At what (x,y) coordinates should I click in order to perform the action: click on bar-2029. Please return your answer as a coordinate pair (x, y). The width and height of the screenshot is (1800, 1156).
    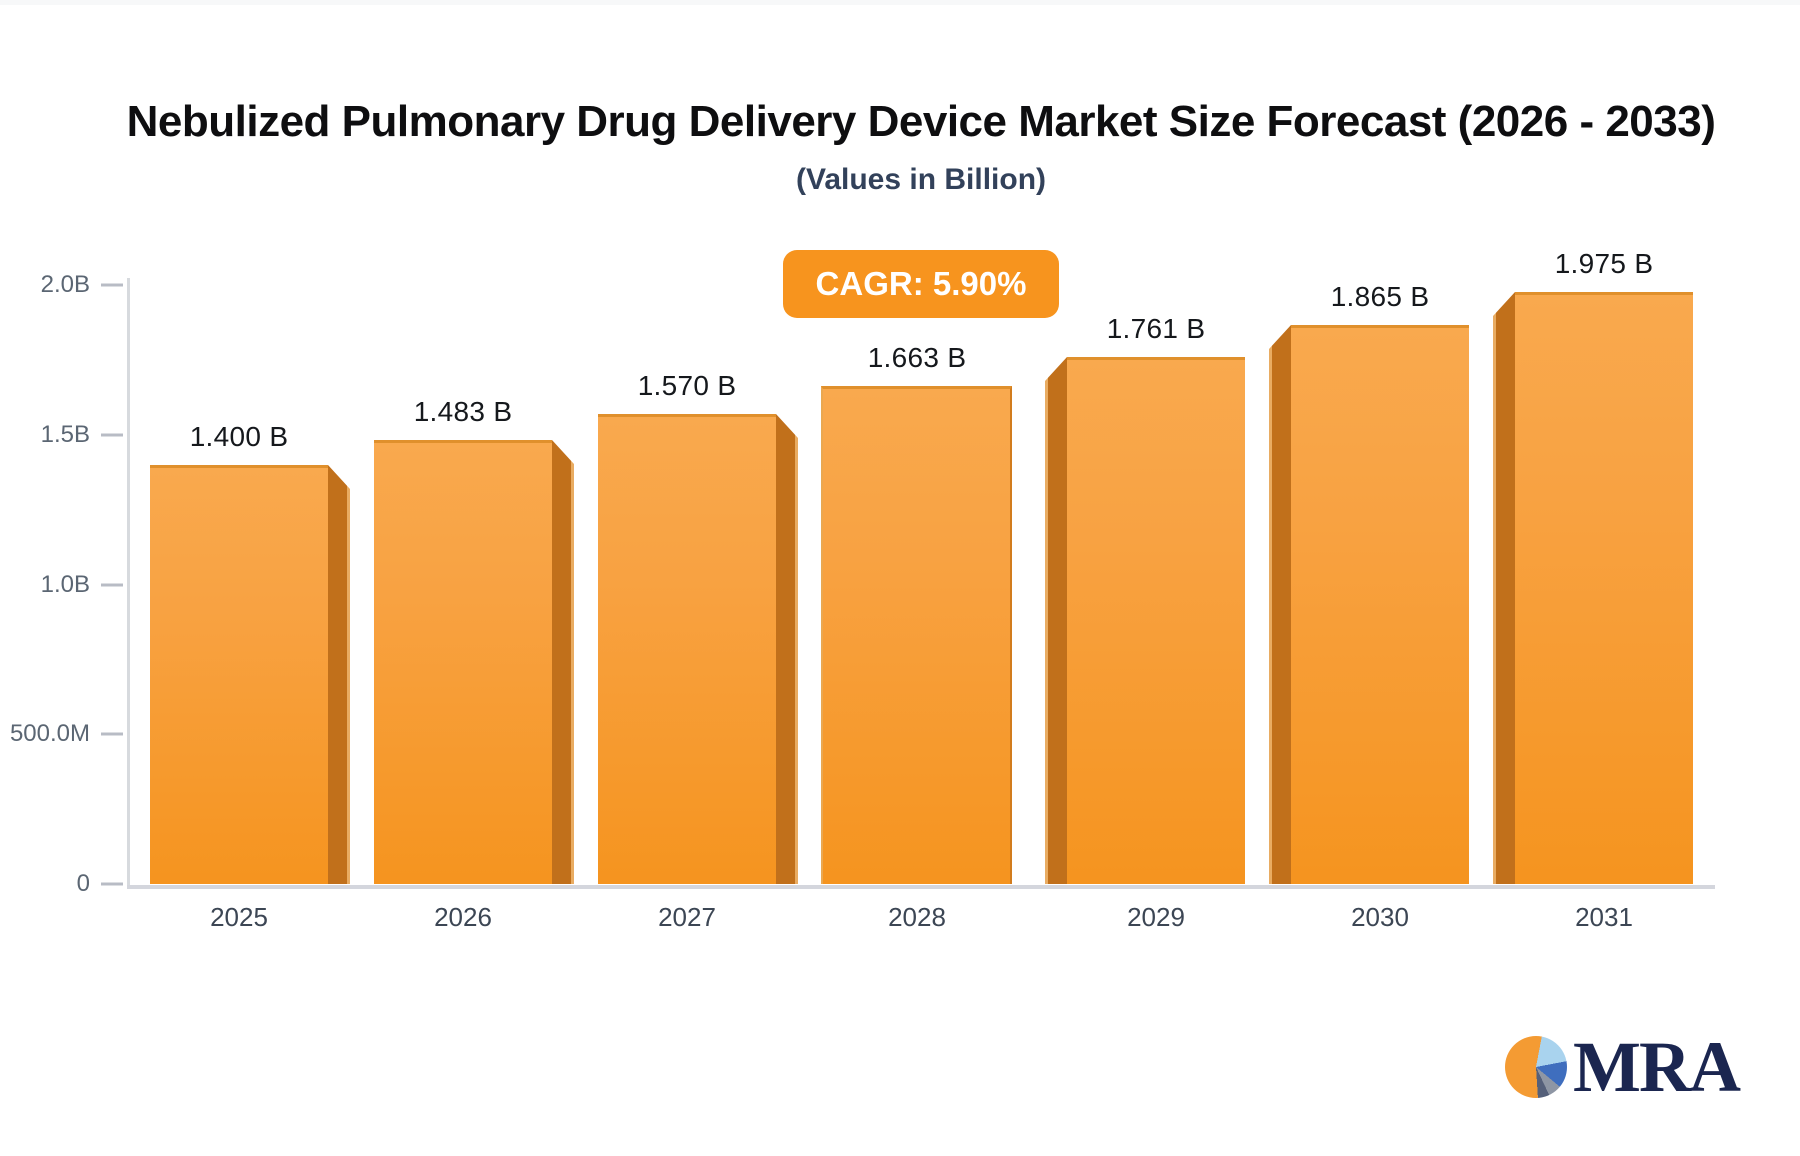
    Looking at the image, I should click on (1145, 620).